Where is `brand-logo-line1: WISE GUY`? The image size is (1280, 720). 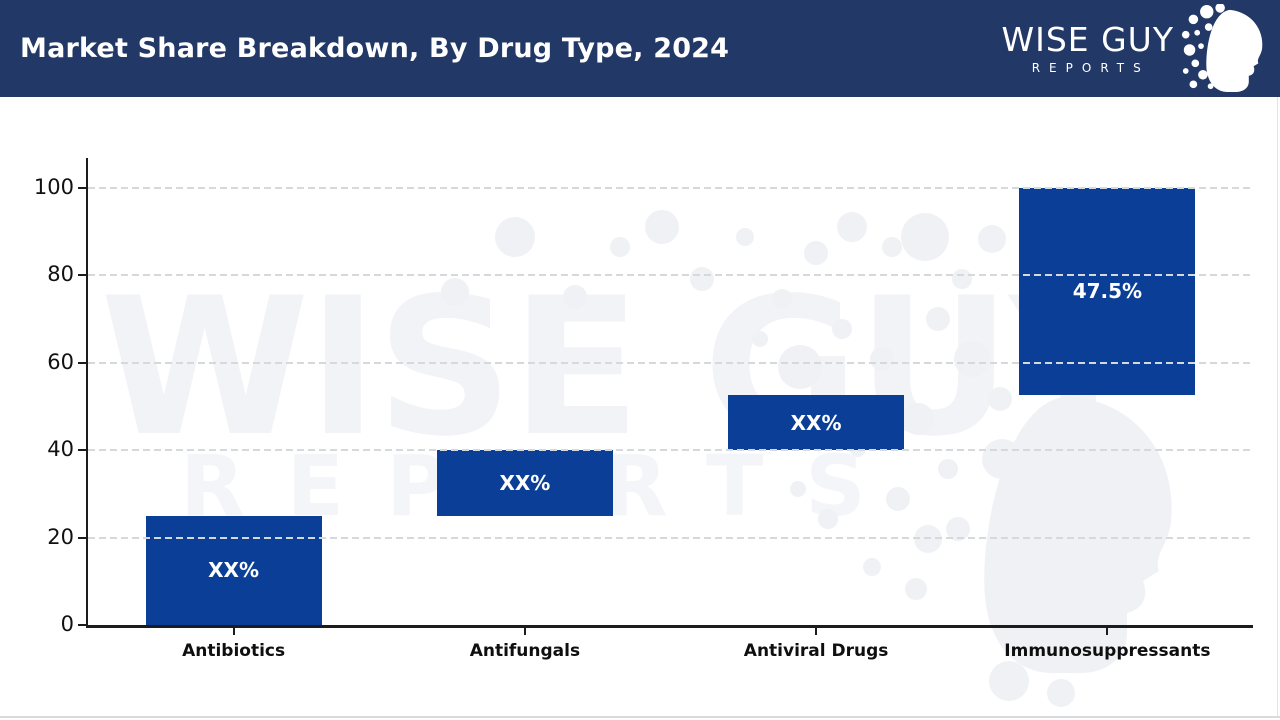
brand-logo-line1: WISE GUY is located at coordinates (1087, 39).